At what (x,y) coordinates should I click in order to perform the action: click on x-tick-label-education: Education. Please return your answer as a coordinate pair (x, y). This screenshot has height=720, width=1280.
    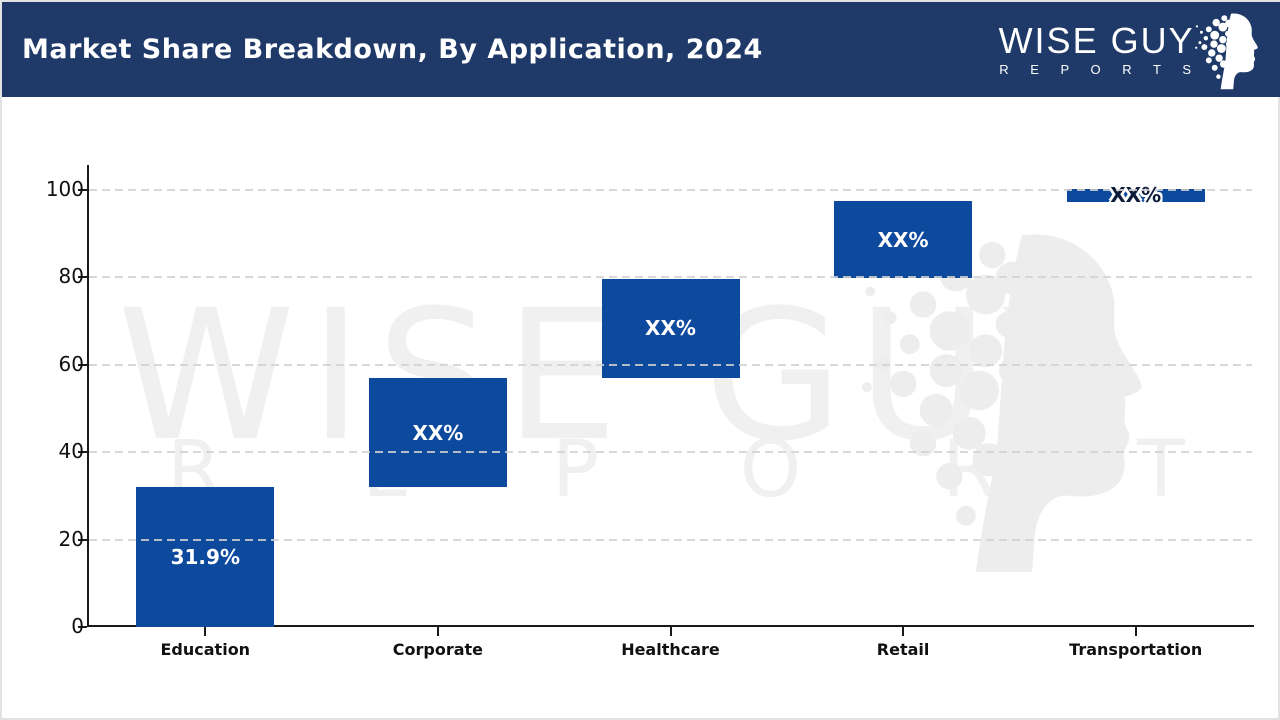
    Looking at the image, I should click on (205, 649).